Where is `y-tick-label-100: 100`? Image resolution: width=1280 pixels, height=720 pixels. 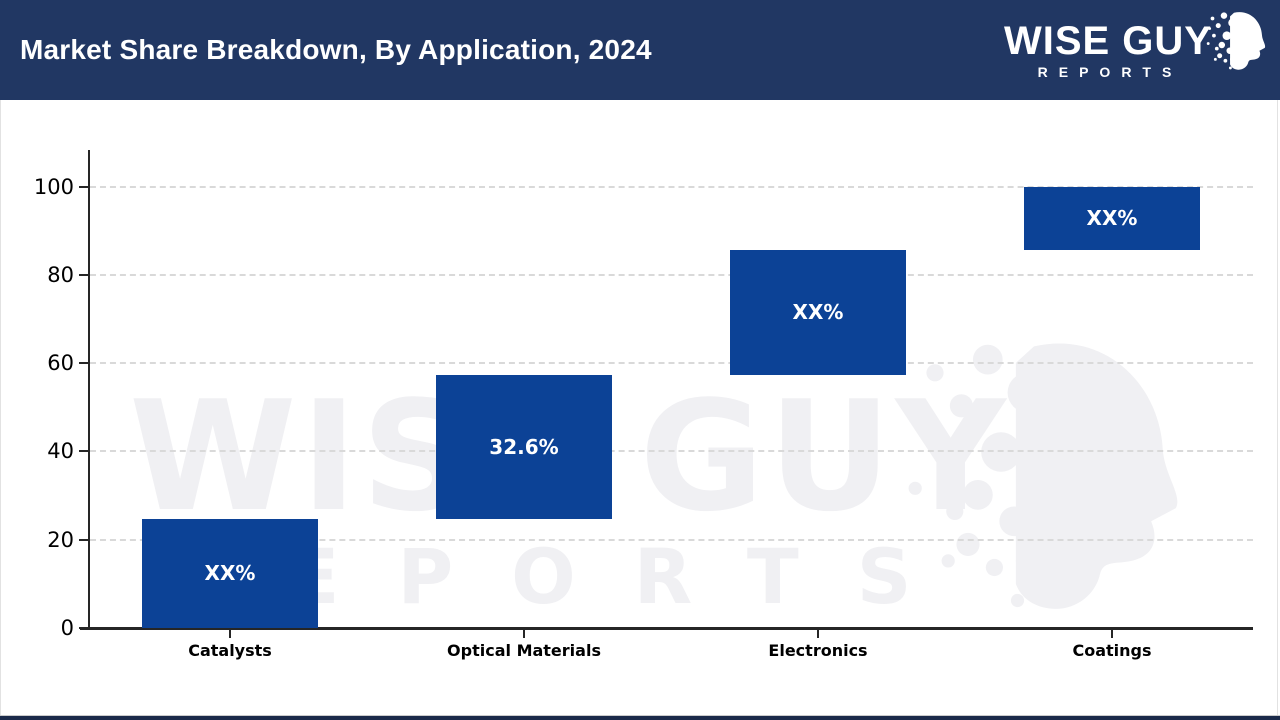
y-tick-label-100: 100 is located at coordinates (53, 186).